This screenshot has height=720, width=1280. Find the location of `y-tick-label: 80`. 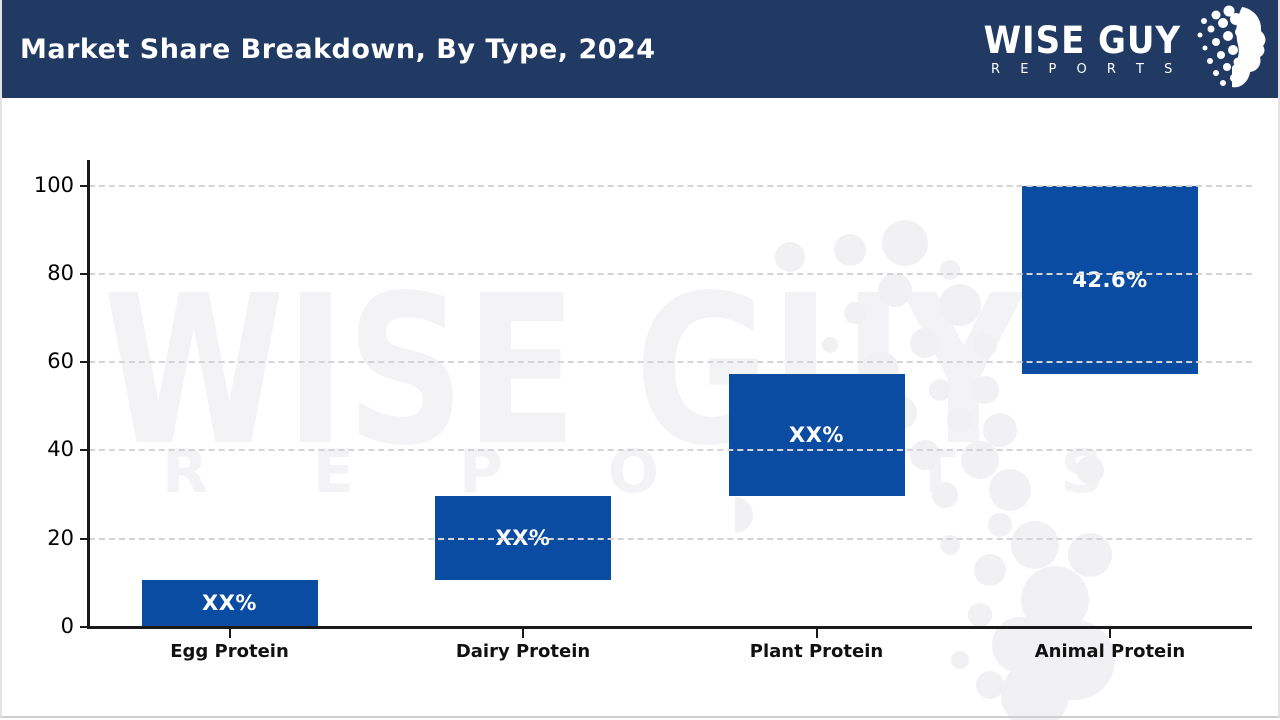

y-tick-label: 80 is located at coordinates (60, 272).